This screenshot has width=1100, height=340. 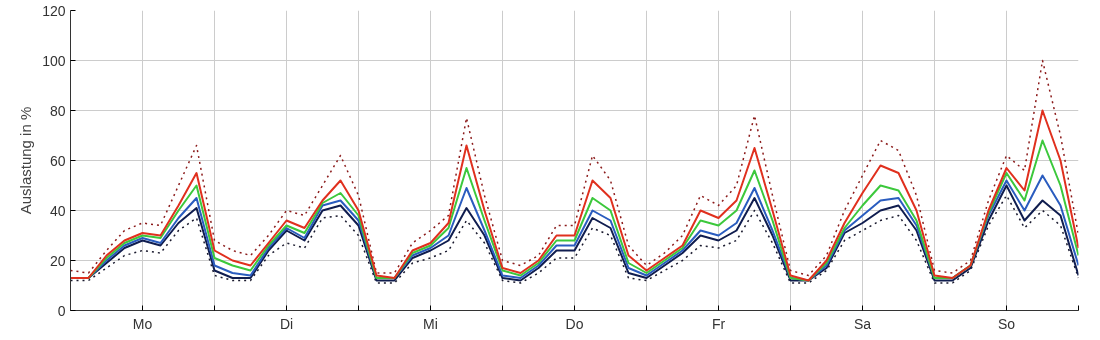 What do you see at coordinates (718, 323) in the screenshot?
I see `x-tick-label: Fr` at bounding box center [718, 323].